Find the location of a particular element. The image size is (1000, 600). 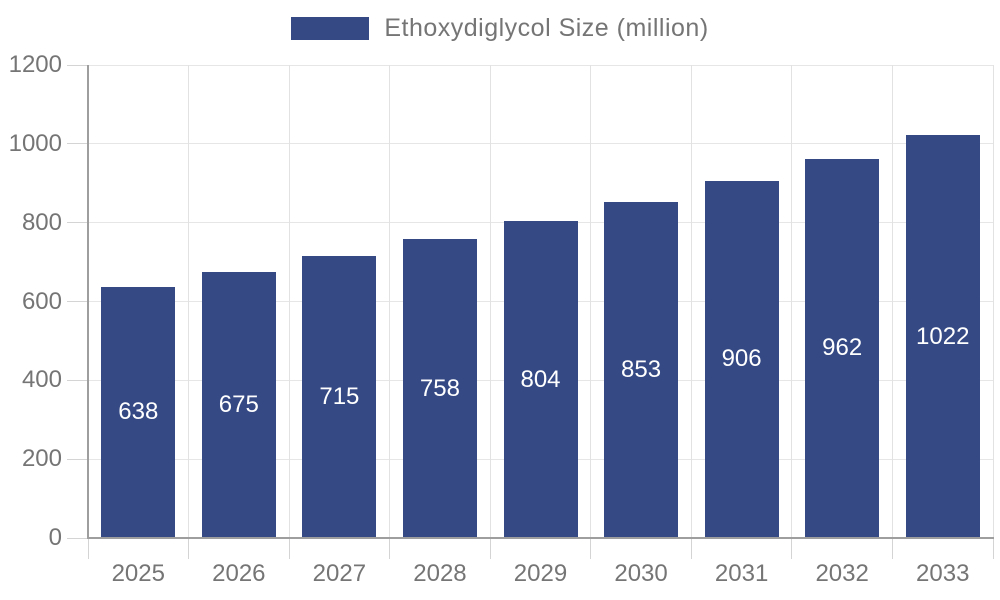

y-tick-label: 1000 is located at coordinates (35, 143).